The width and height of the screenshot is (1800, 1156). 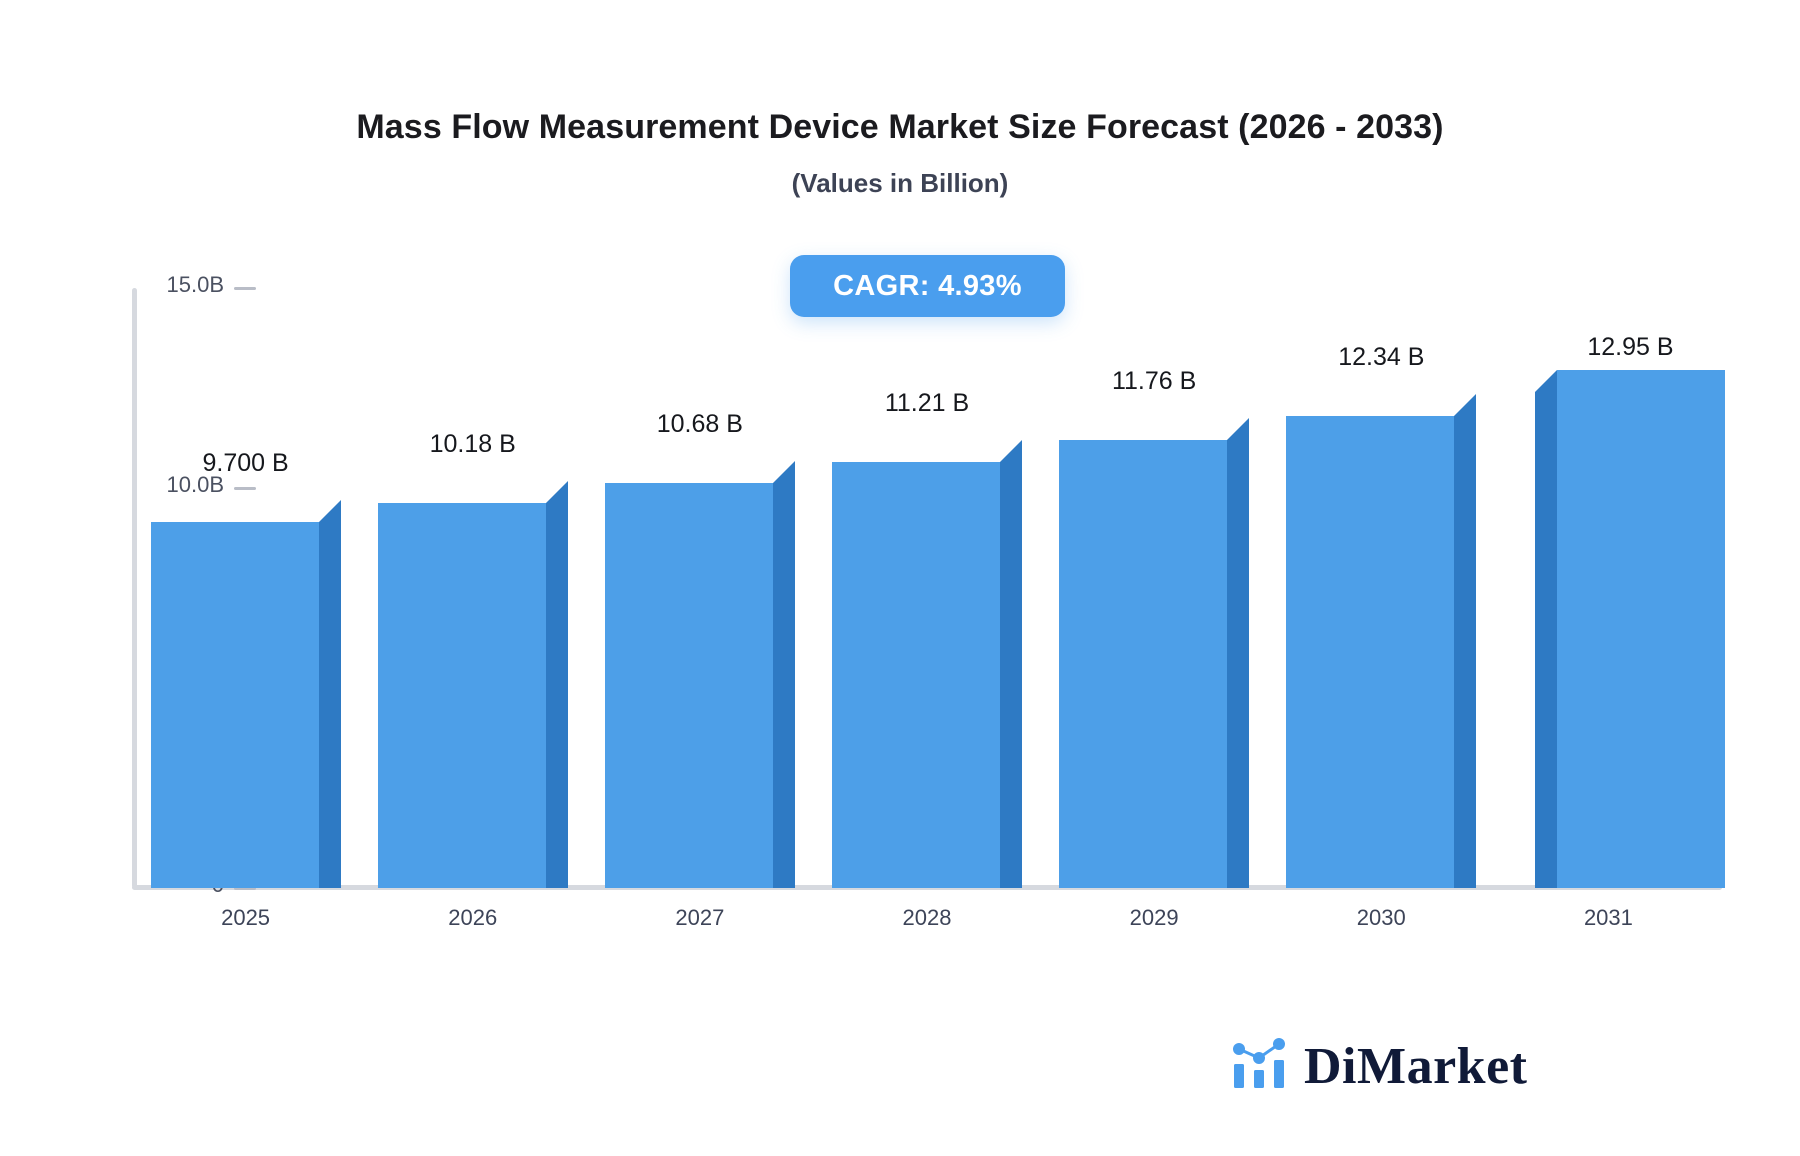 I want to click on x-axis-tick-label: 2029, so click(x=1154, y=917).